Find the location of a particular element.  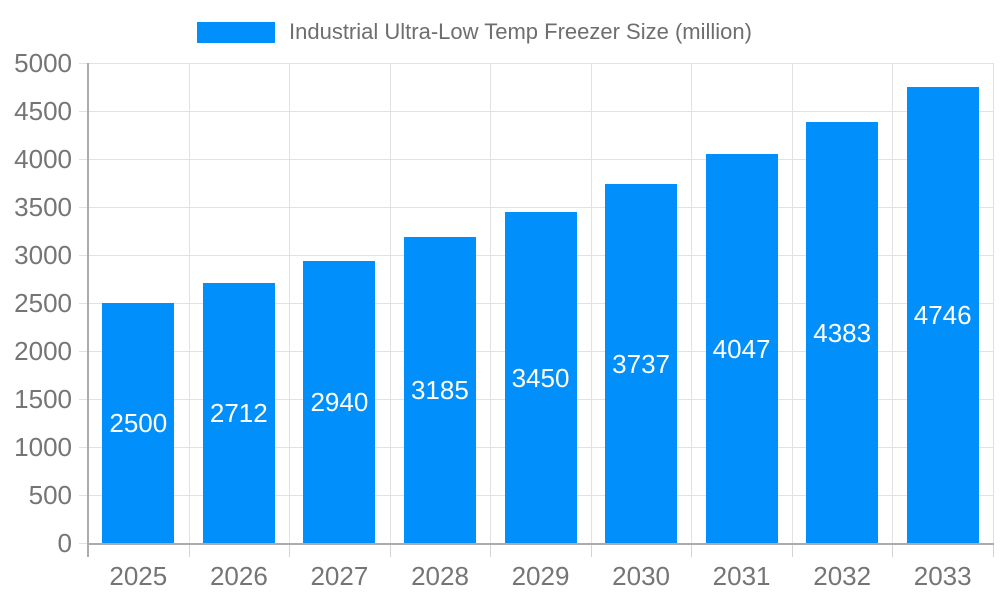

y-tick-label: 3500 is located at coordinates (43, 207).